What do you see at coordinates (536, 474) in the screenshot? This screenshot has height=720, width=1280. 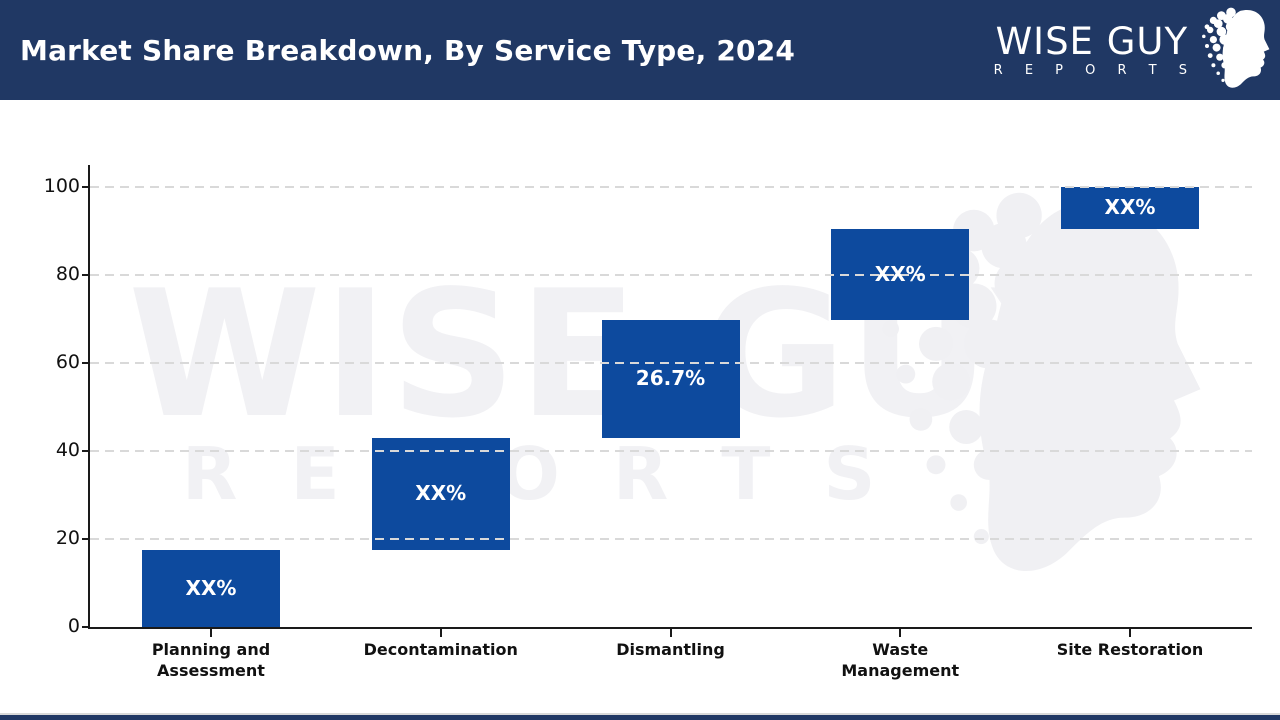 I see `watermark-brand-tagline: R E P O R T S` at bounding box center [536, 474].